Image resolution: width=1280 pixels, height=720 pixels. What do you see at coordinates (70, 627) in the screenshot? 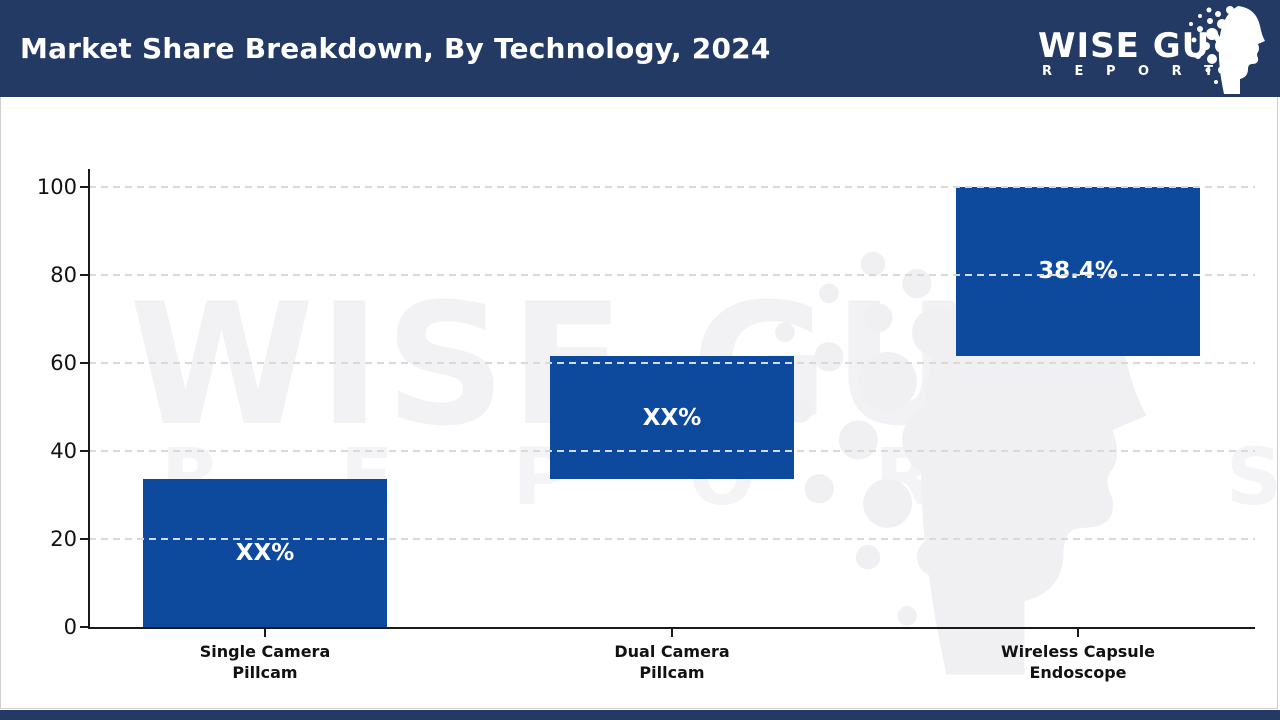
I see `y-tick-label: 0` at bounding box center [70, 627].